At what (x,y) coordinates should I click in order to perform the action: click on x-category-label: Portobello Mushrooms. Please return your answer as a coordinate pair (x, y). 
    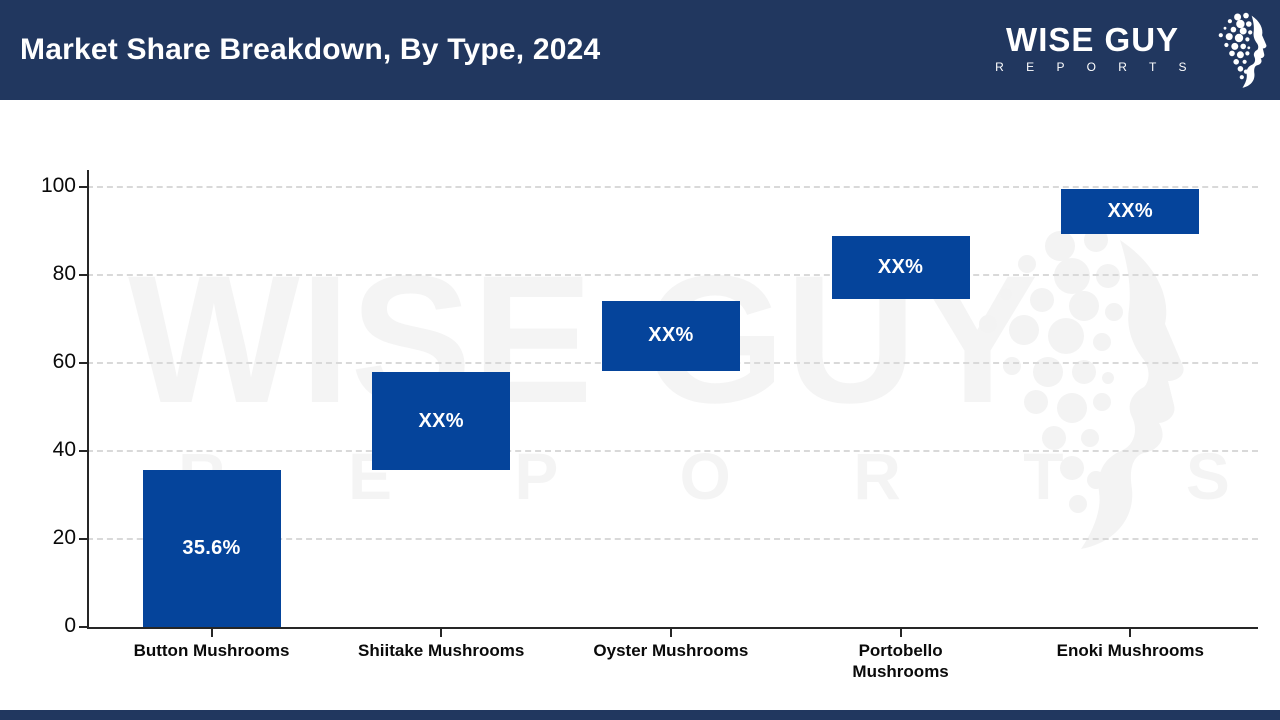
    Looking at the image, I should click on (900, 661).